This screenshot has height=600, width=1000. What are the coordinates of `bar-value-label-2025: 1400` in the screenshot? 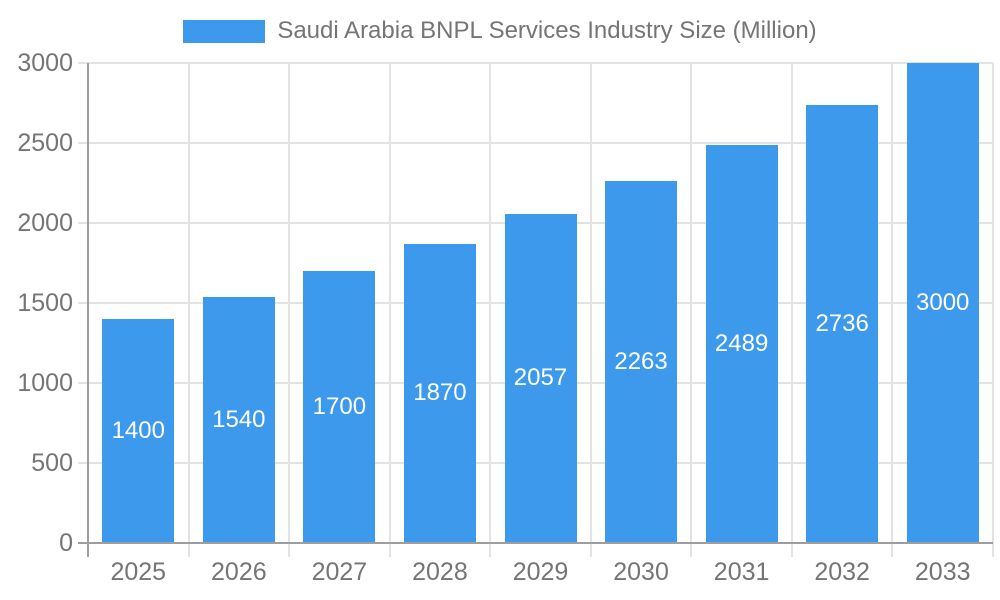 It's located at (138, 430).